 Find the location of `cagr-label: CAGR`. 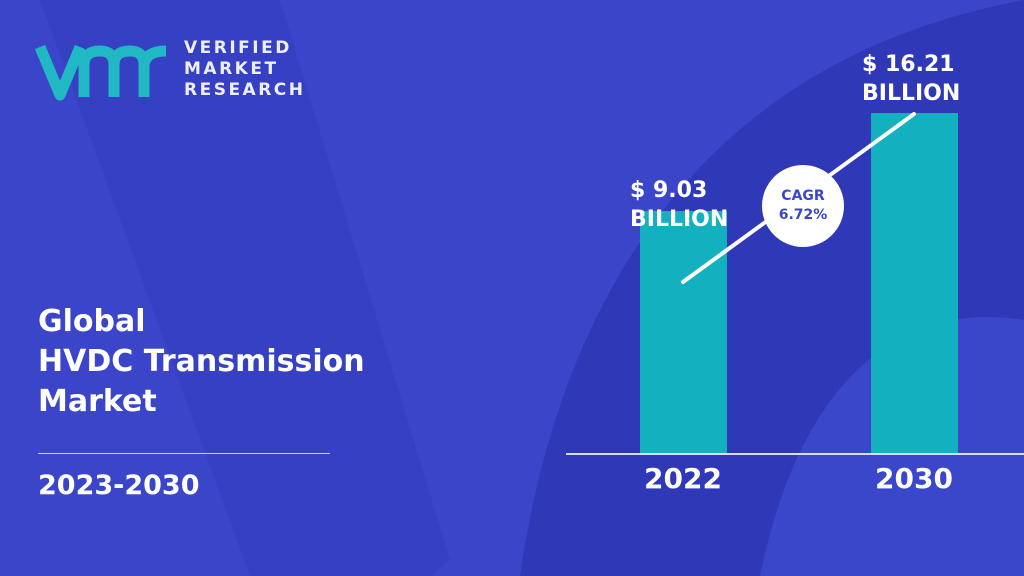

cagr-label: CAGR is located at coordinates (803, 196).